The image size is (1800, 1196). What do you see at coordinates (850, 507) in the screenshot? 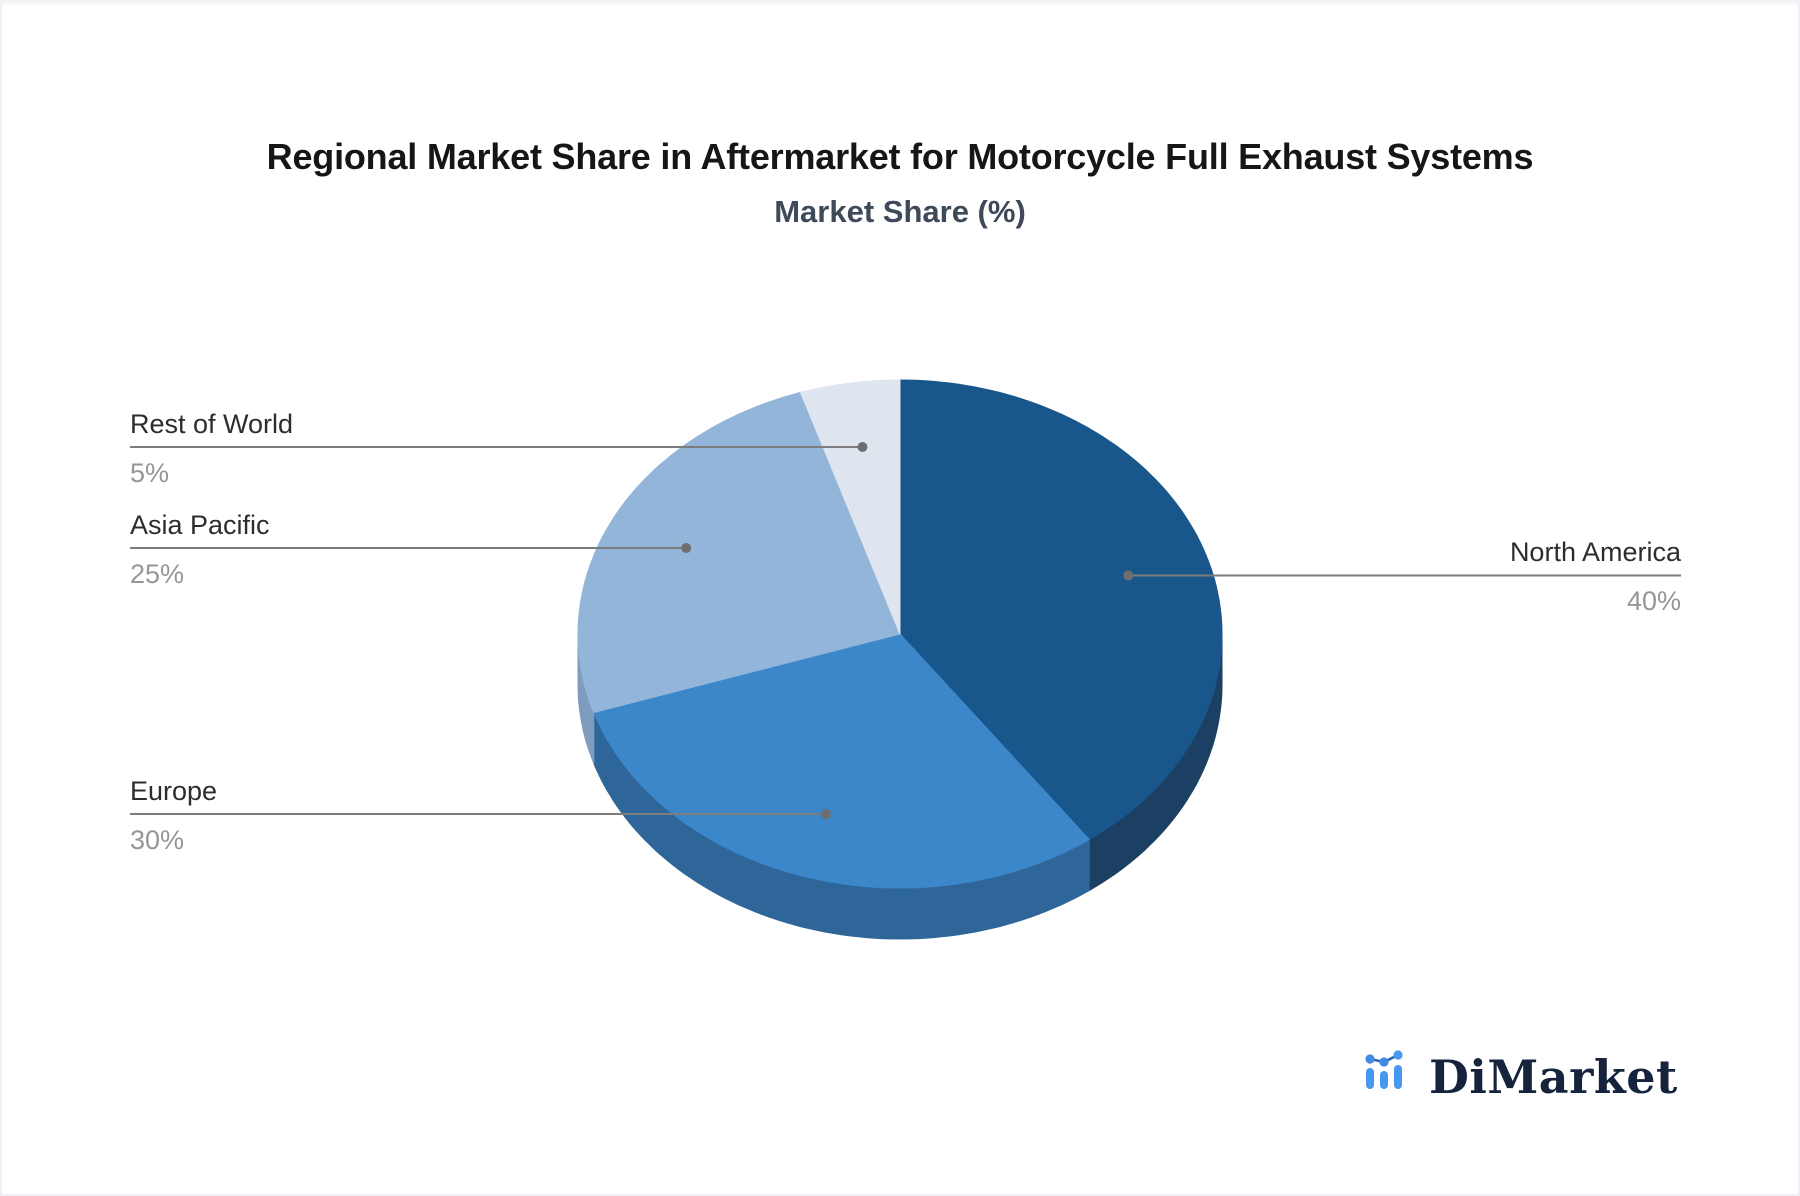
I see `pie-slice-rest-of-world` at bounding box center [850, 507].